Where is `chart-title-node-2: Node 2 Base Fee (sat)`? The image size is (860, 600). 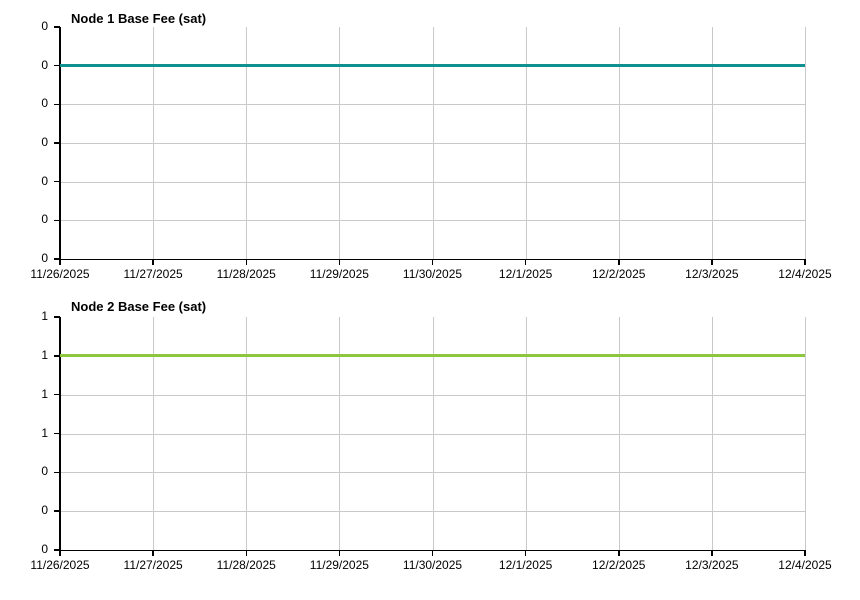
chart-title-node-2: Node 2 Base Fee (sat) is located at coordinates (139, 306).